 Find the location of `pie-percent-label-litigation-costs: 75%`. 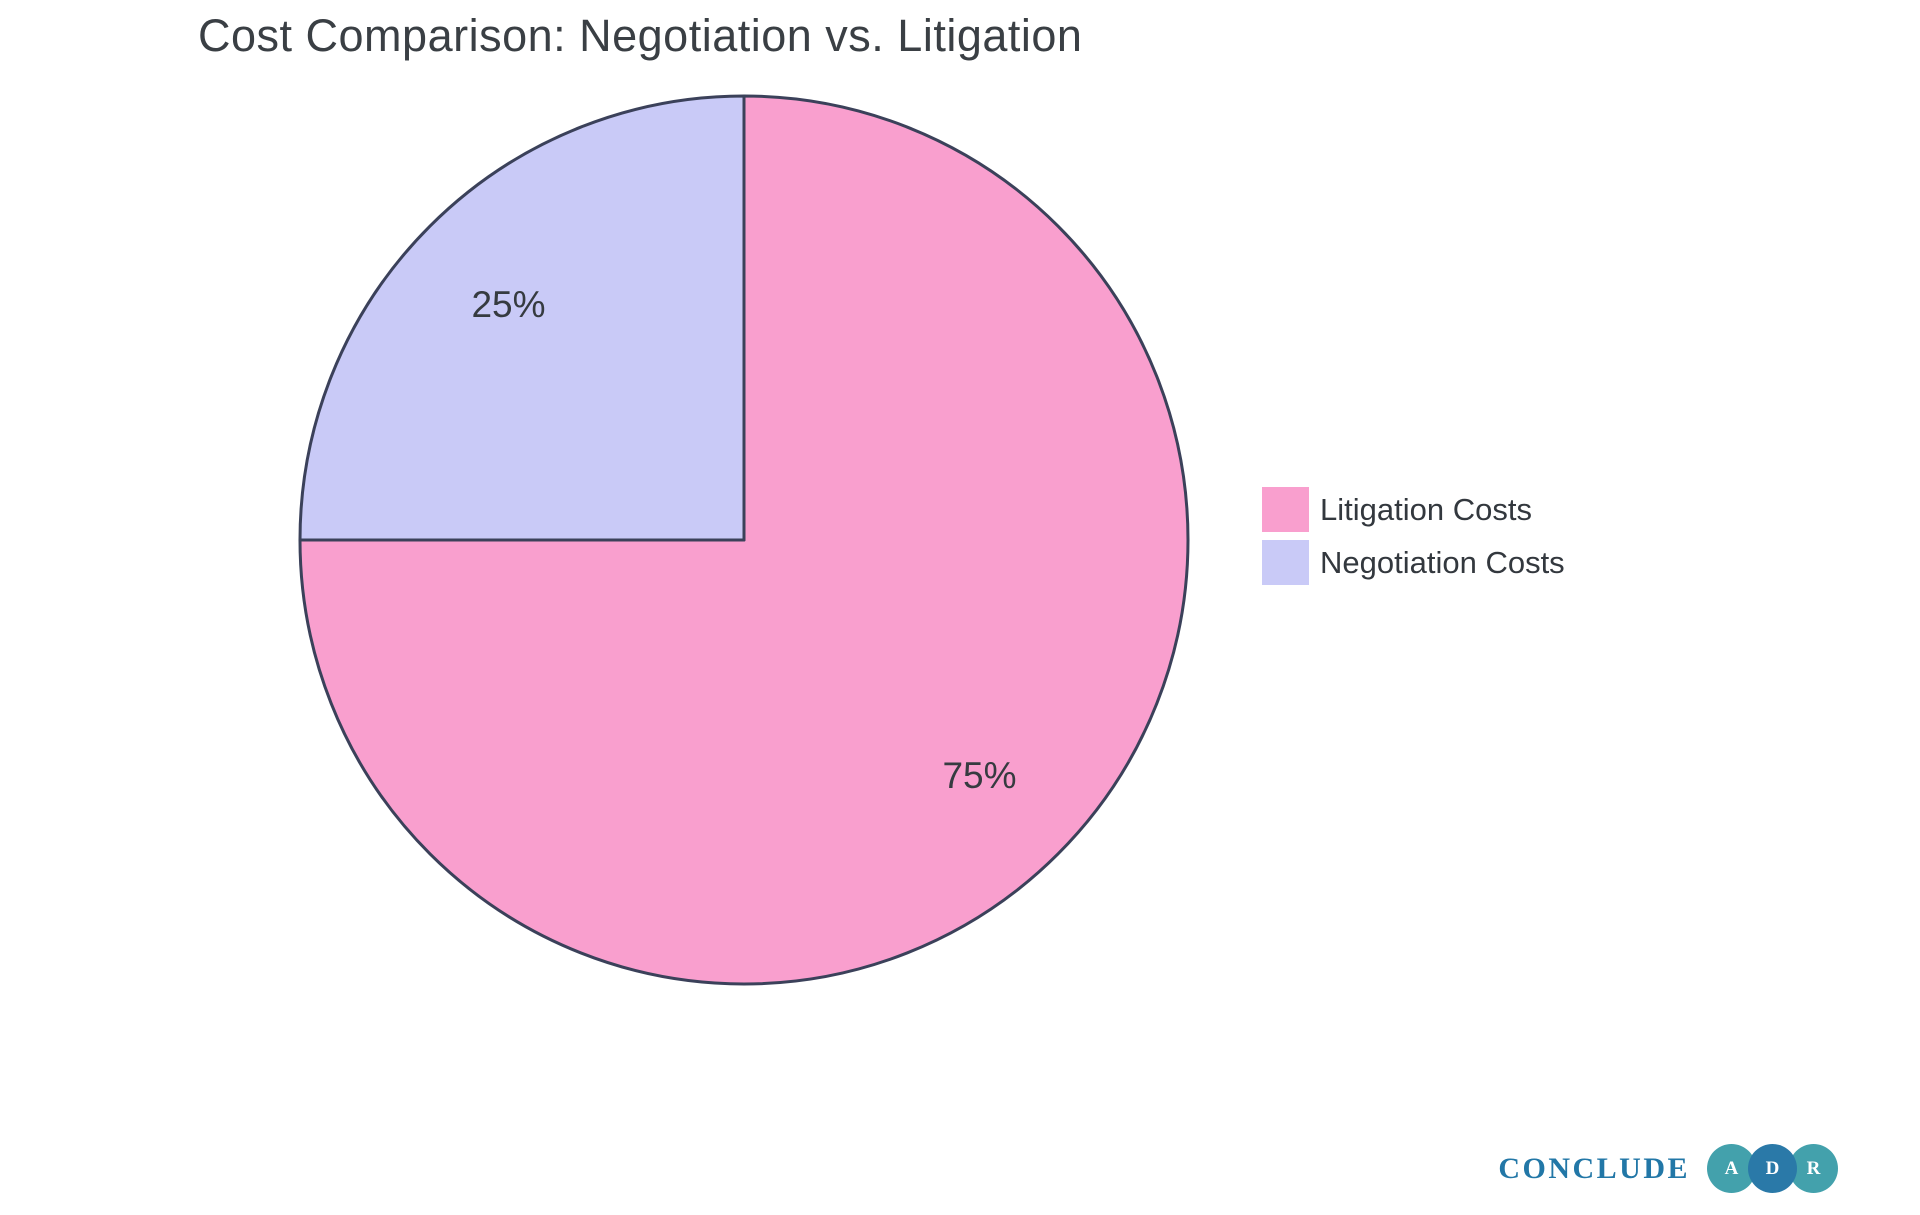

pie-percent-label-litigation-costs: 75% is located at coordinates (979, 775).